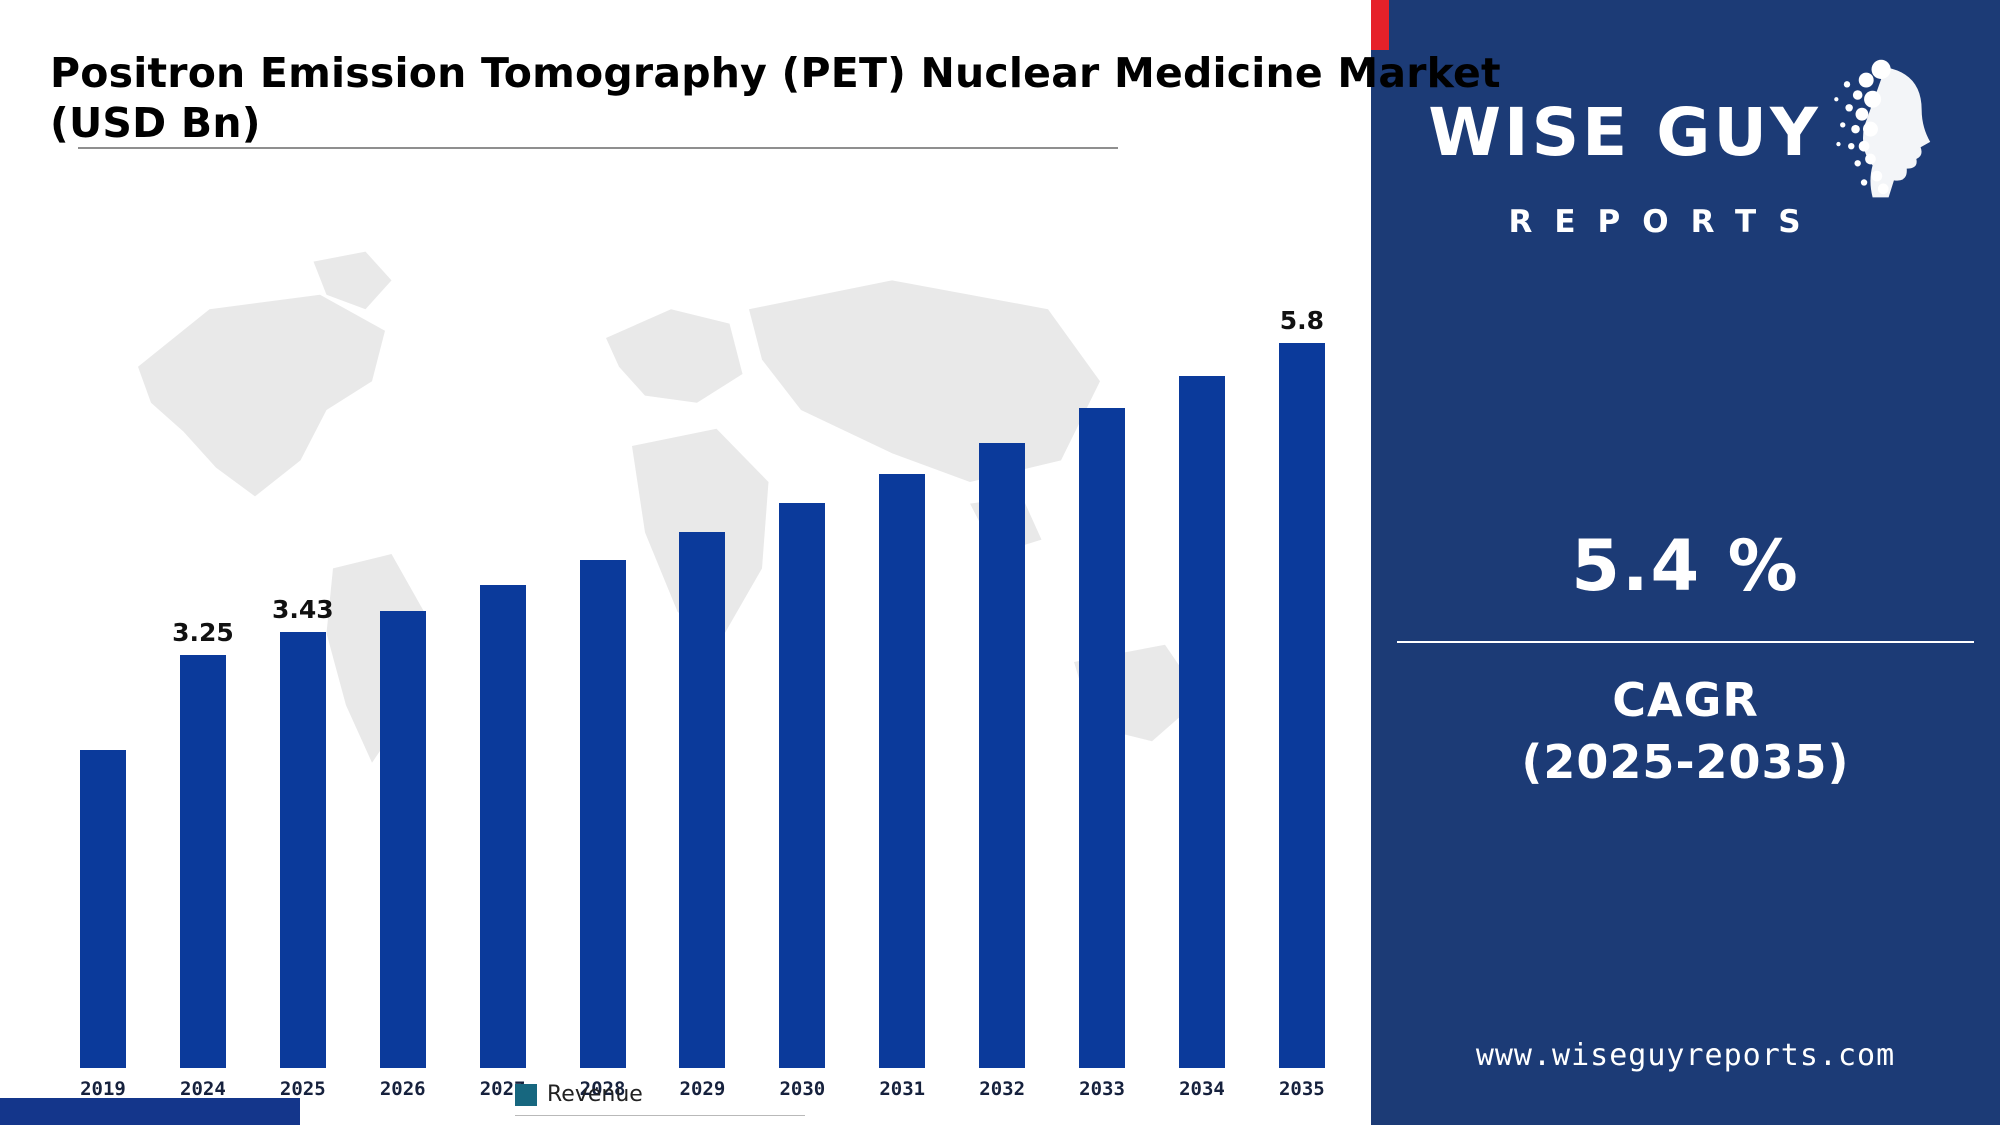 The height and width of the screenshot is (1125, 2000). Describe the element at coordinates (1624, 132) in the screenshot. I see `logo-wordmark: WISE GUY` at that location.